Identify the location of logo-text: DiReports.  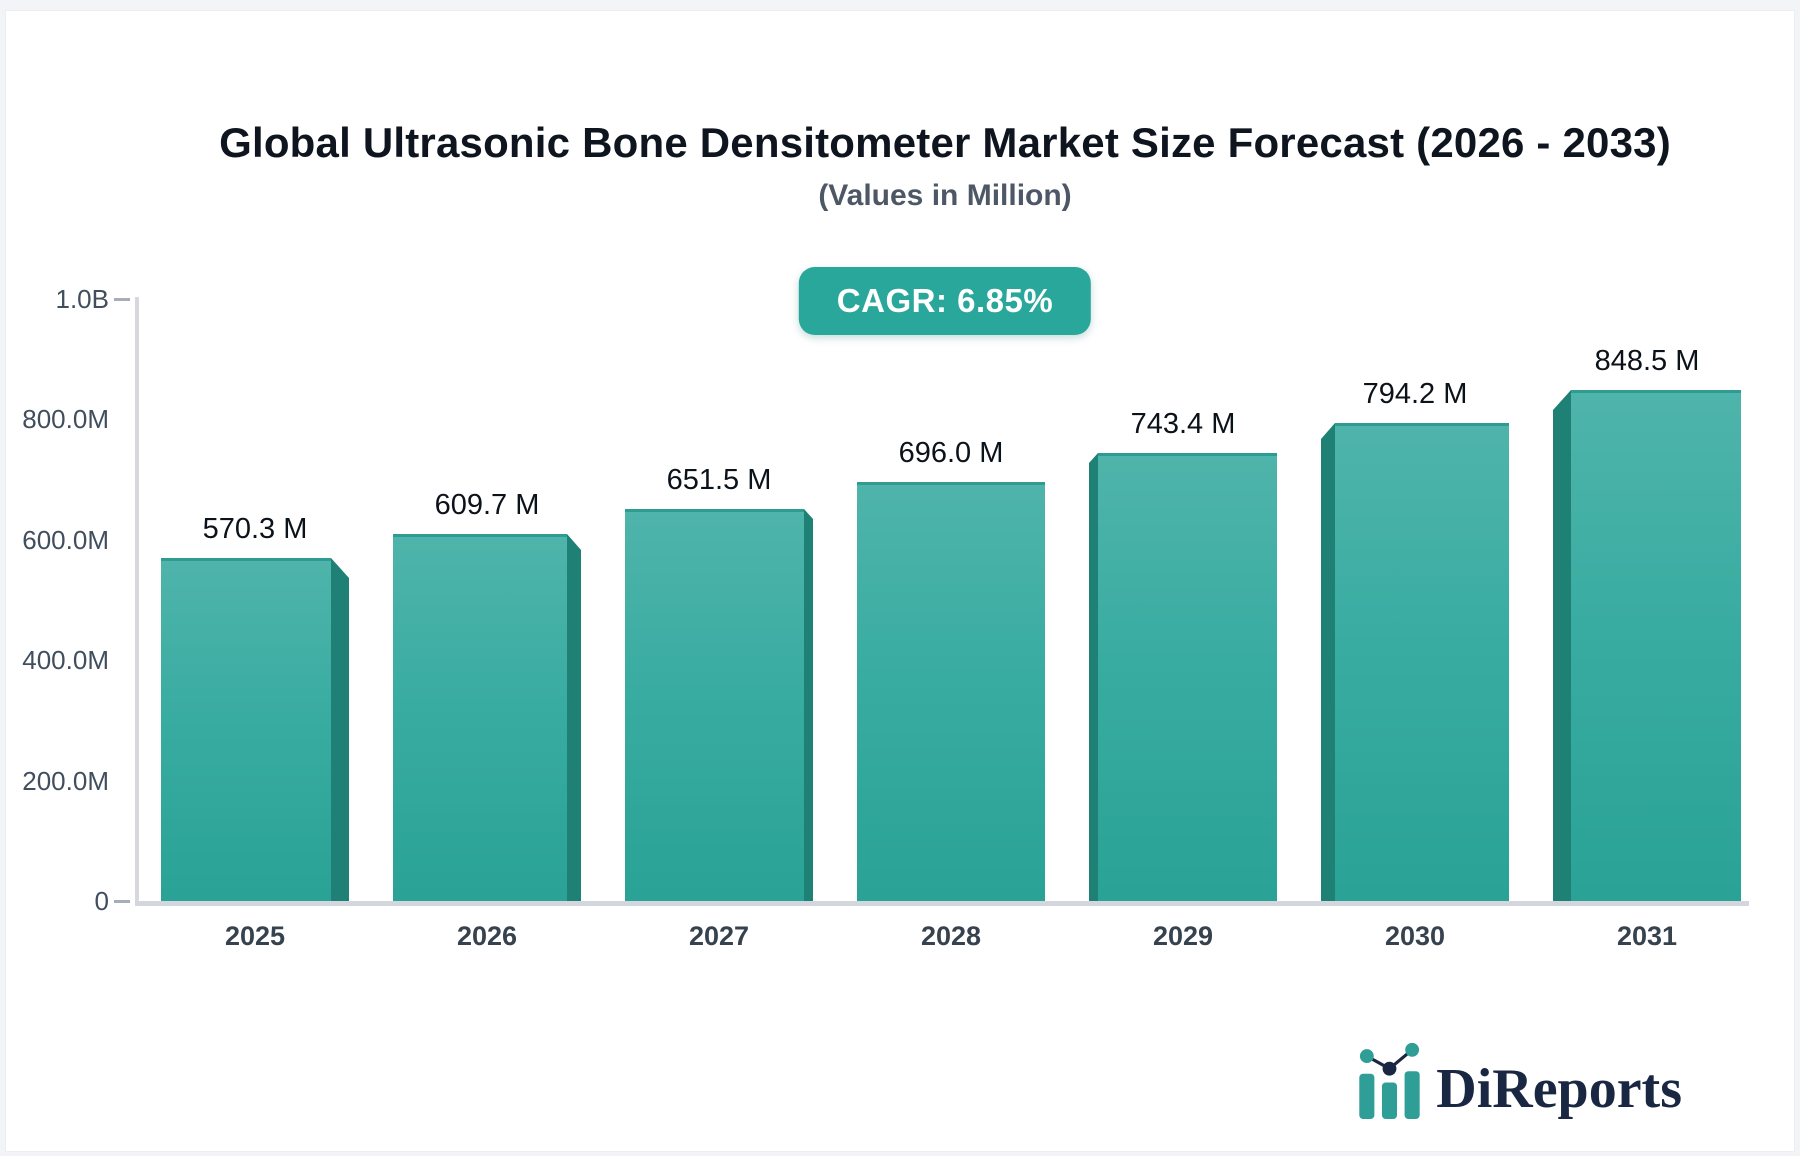
(1559, 1089).